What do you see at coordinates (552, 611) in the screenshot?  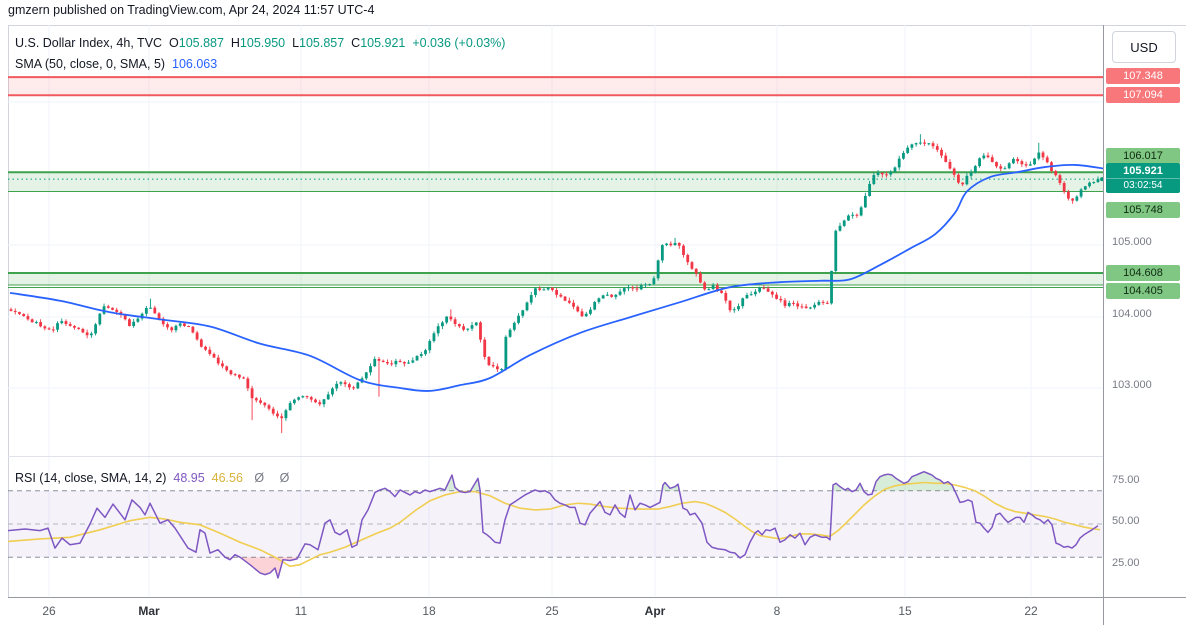 I see `time-axis-label: 25` at bounding box center [552, 611].